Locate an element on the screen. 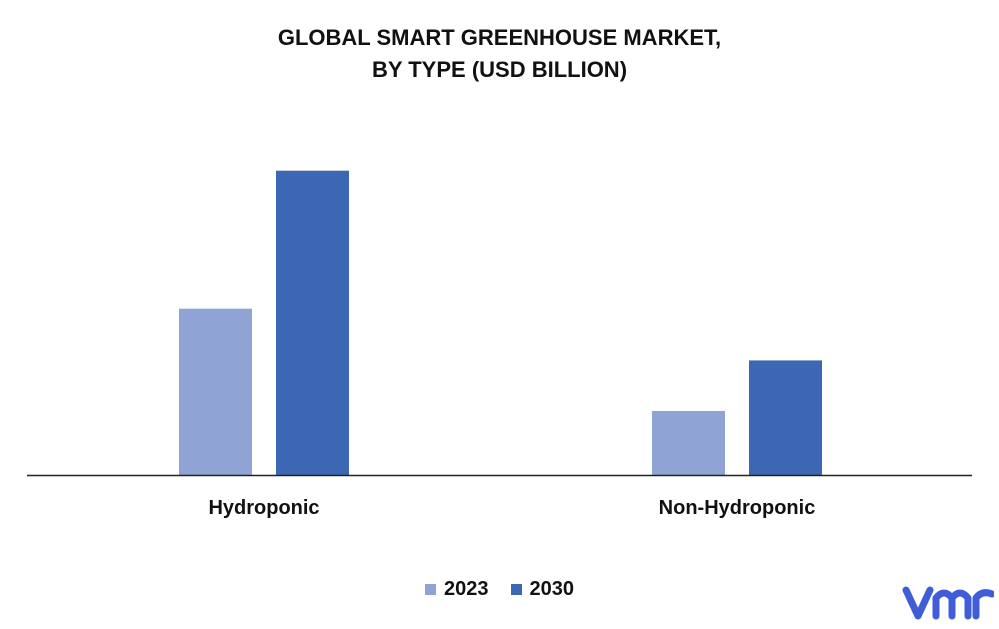  chart-title-line-2: BY TYPE (USD BILLION) is located at coordinates (499, 69).